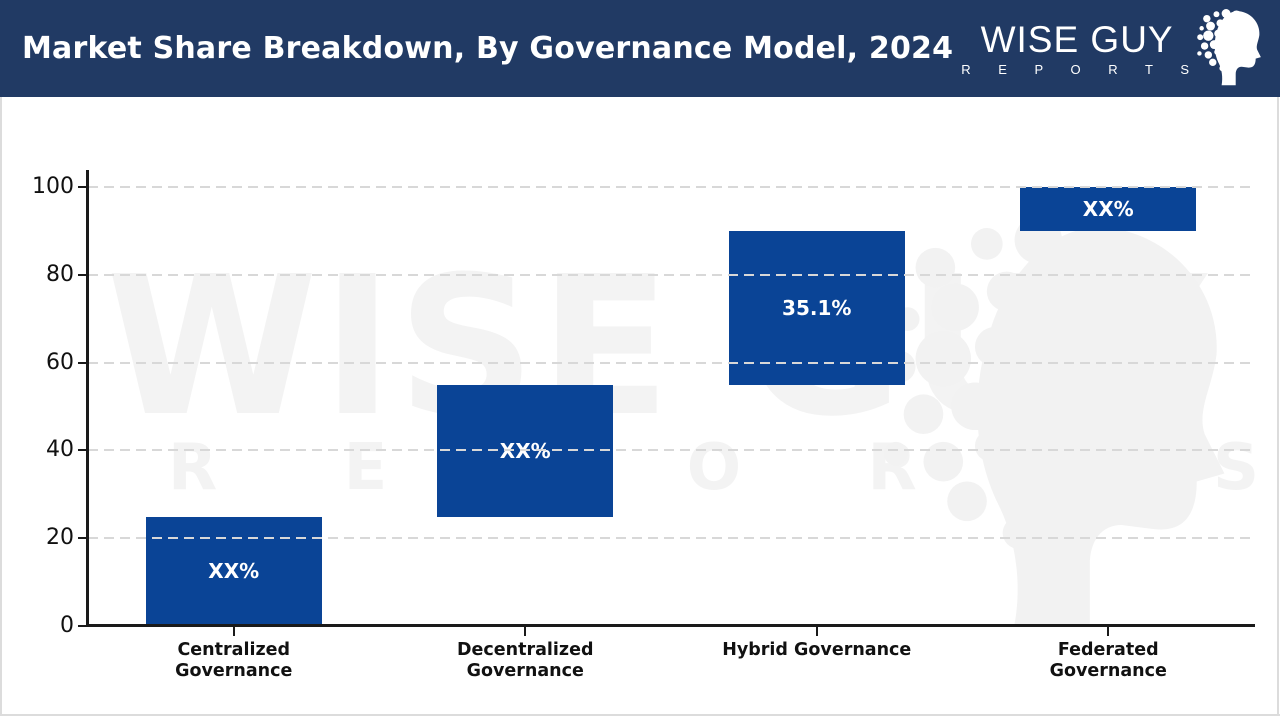  I want to click on x-label-centralized-governance: Centralized Governance, so click(234, 660).